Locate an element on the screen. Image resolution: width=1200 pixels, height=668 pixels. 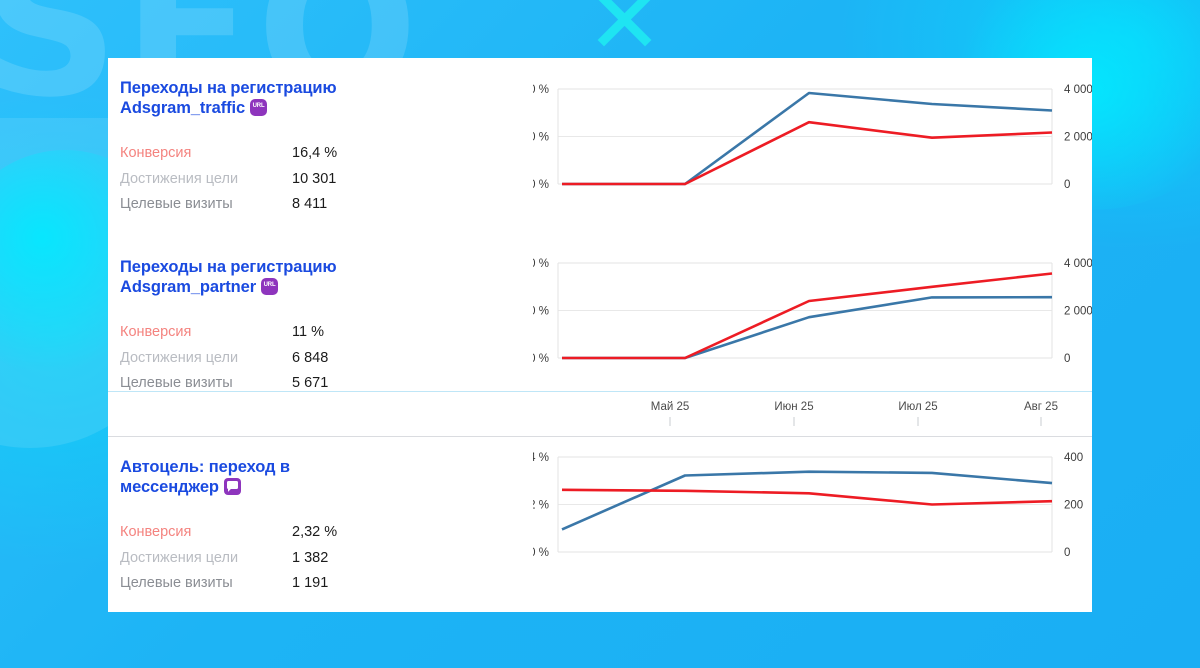
goal-chart-2: 20 % 10 % 0 % 4 000 2 000 0 is located at coordinates (812, 317).